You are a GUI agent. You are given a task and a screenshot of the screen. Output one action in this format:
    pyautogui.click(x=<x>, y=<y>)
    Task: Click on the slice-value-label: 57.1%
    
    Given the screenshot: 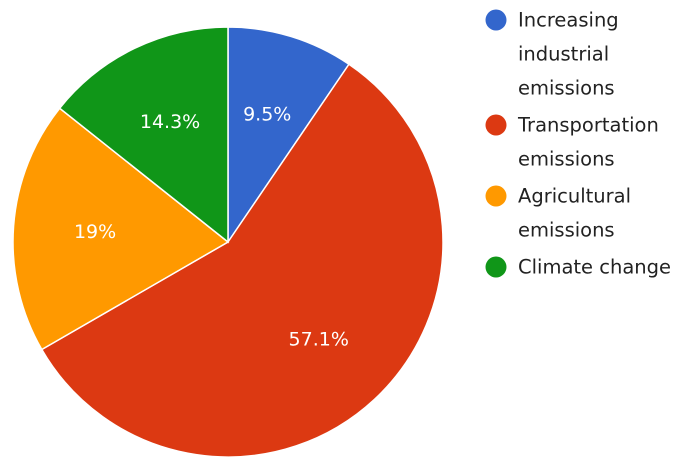 What is the action you would take?
    pyautogui.click(x=319, y=340)
    